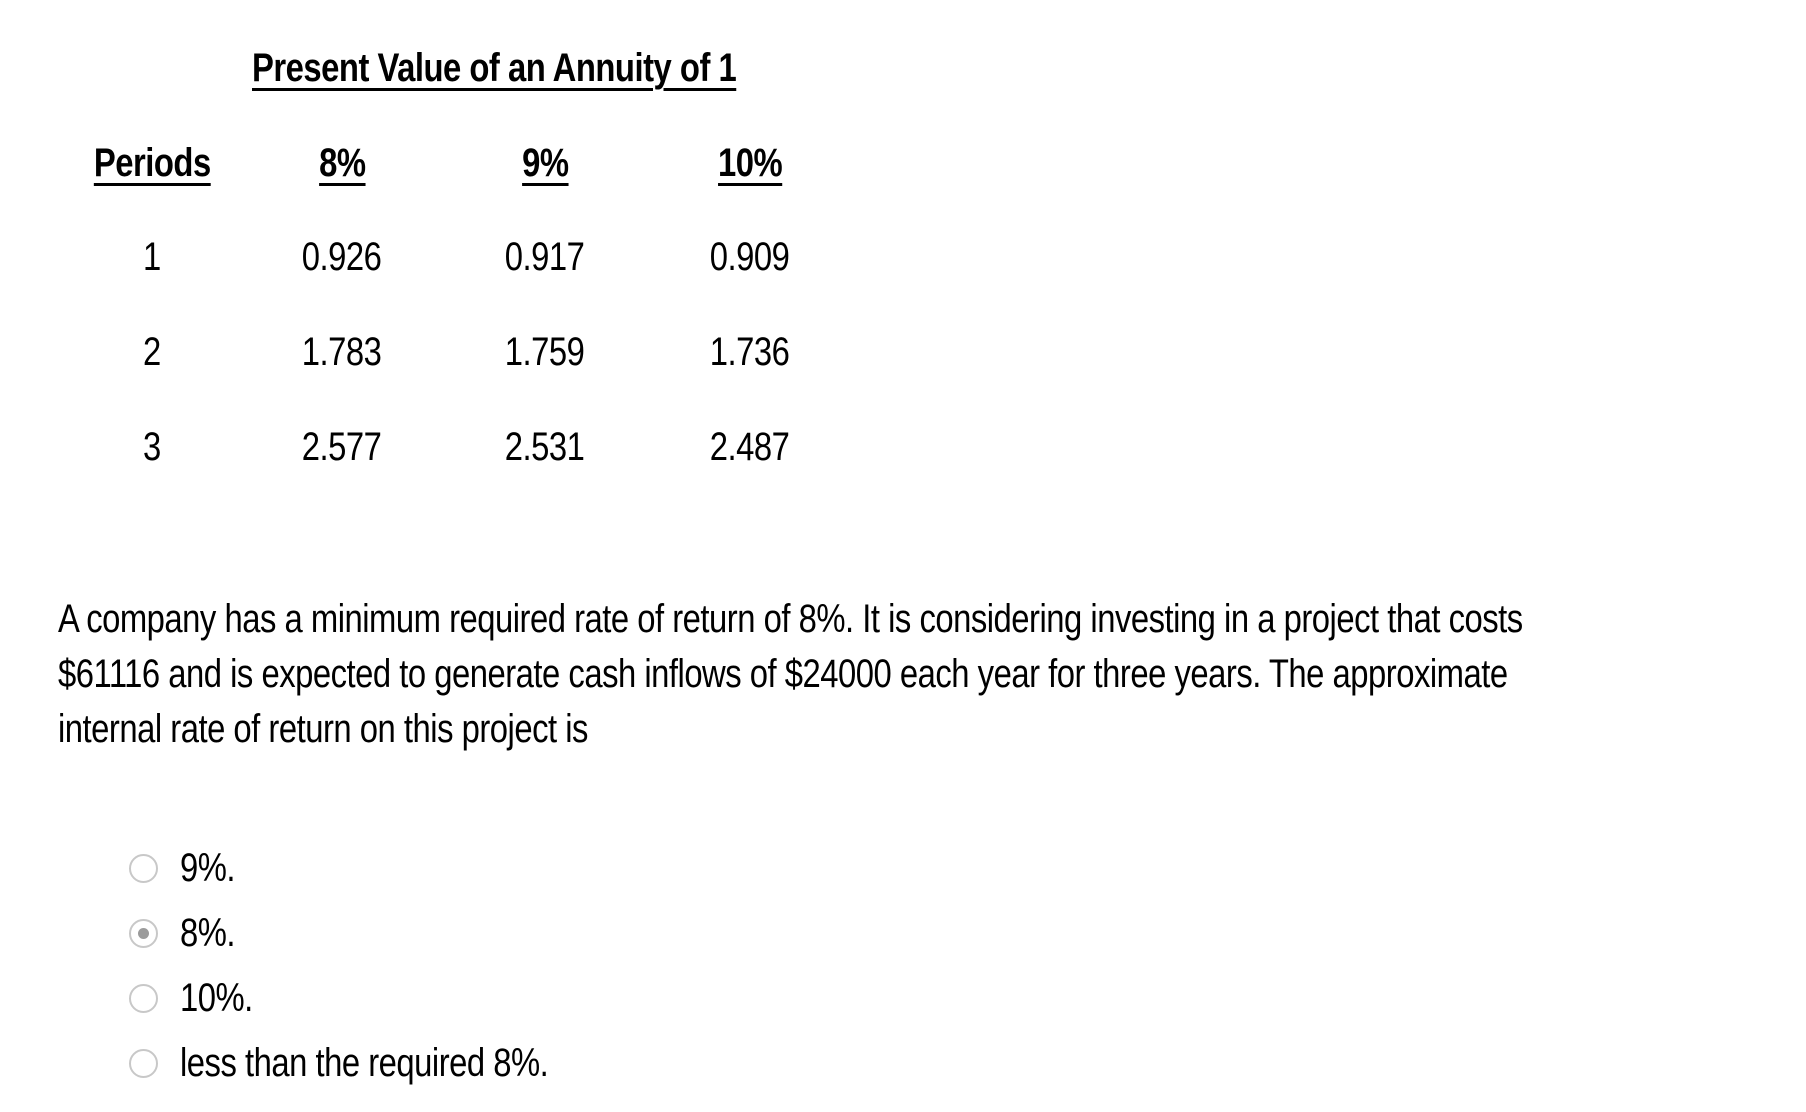  What do you see at coordinates (152, 352) in the screenshot?
I see `period-cell: 2` at bounding box center [152, 352].